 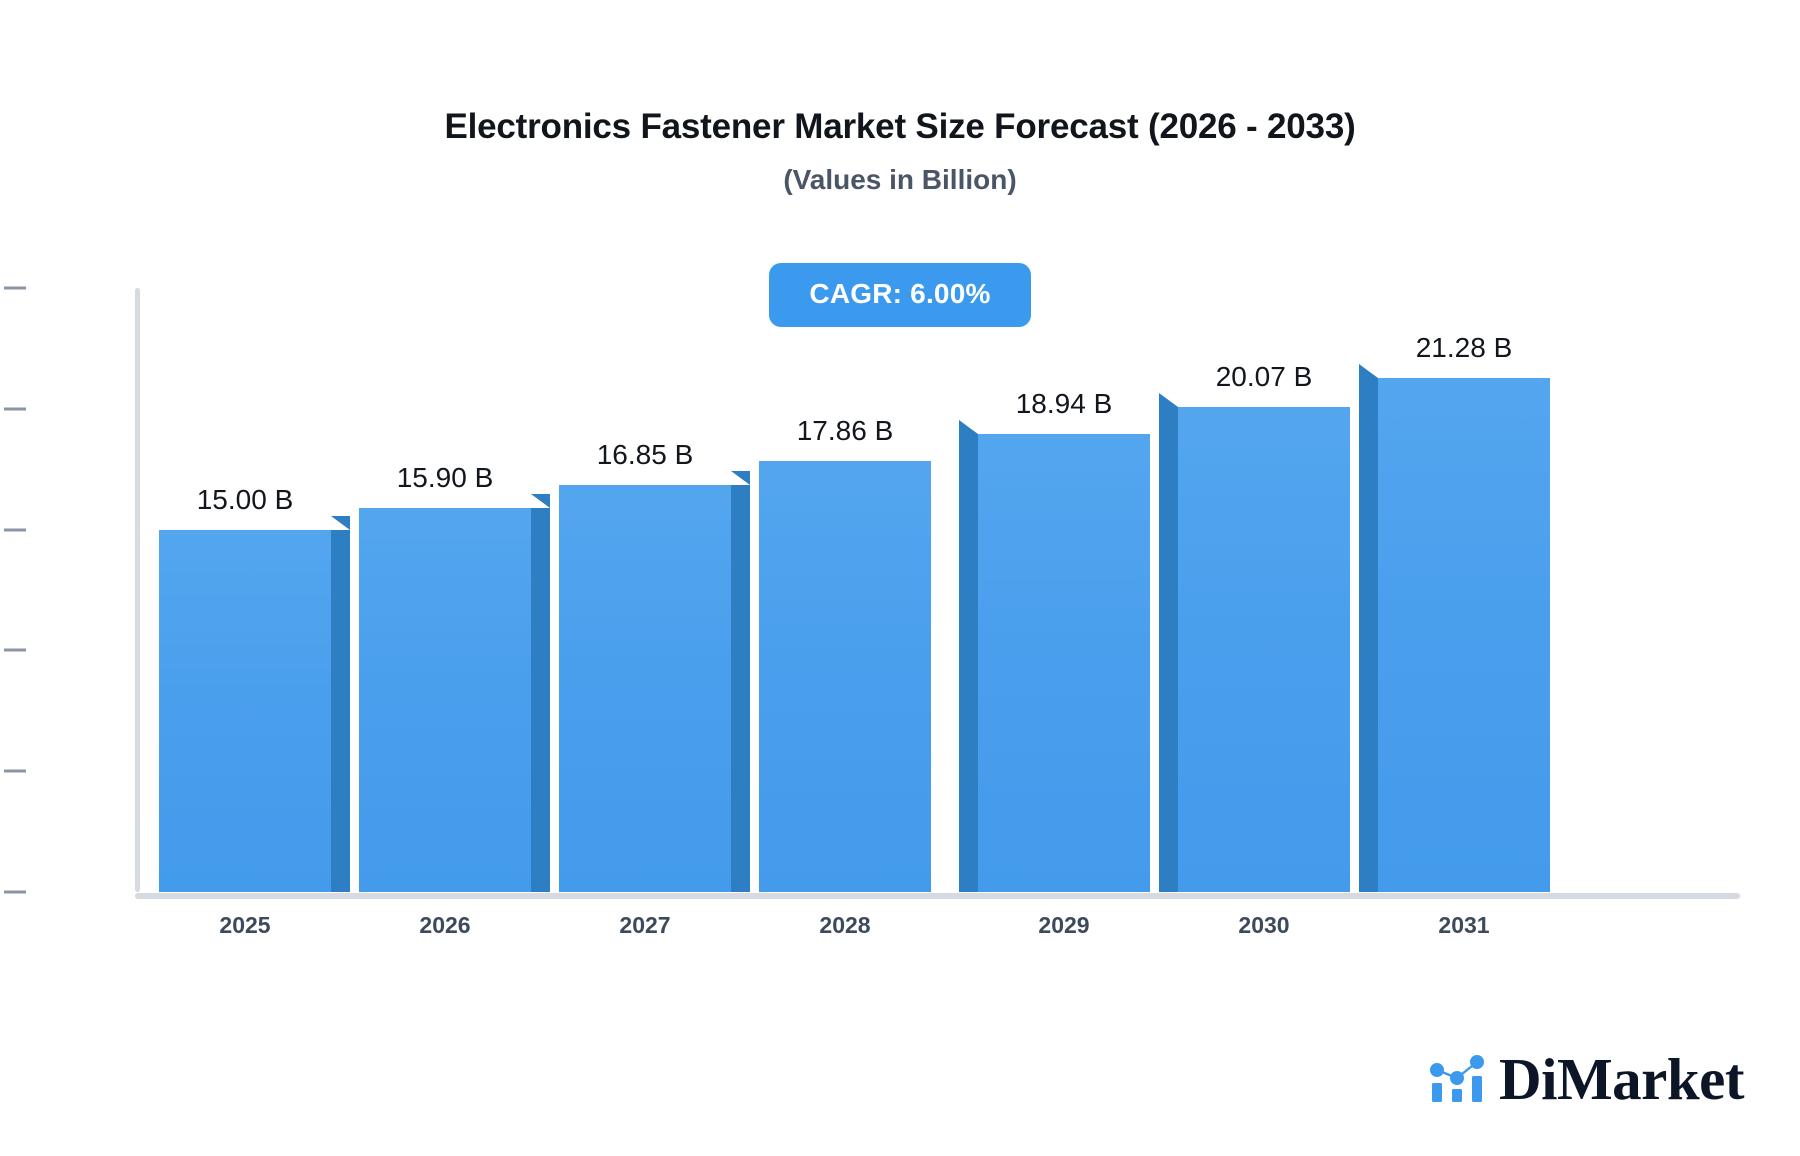 I want to click on chart-subtitle: (Values in Billion), so click(x=900, y=179).